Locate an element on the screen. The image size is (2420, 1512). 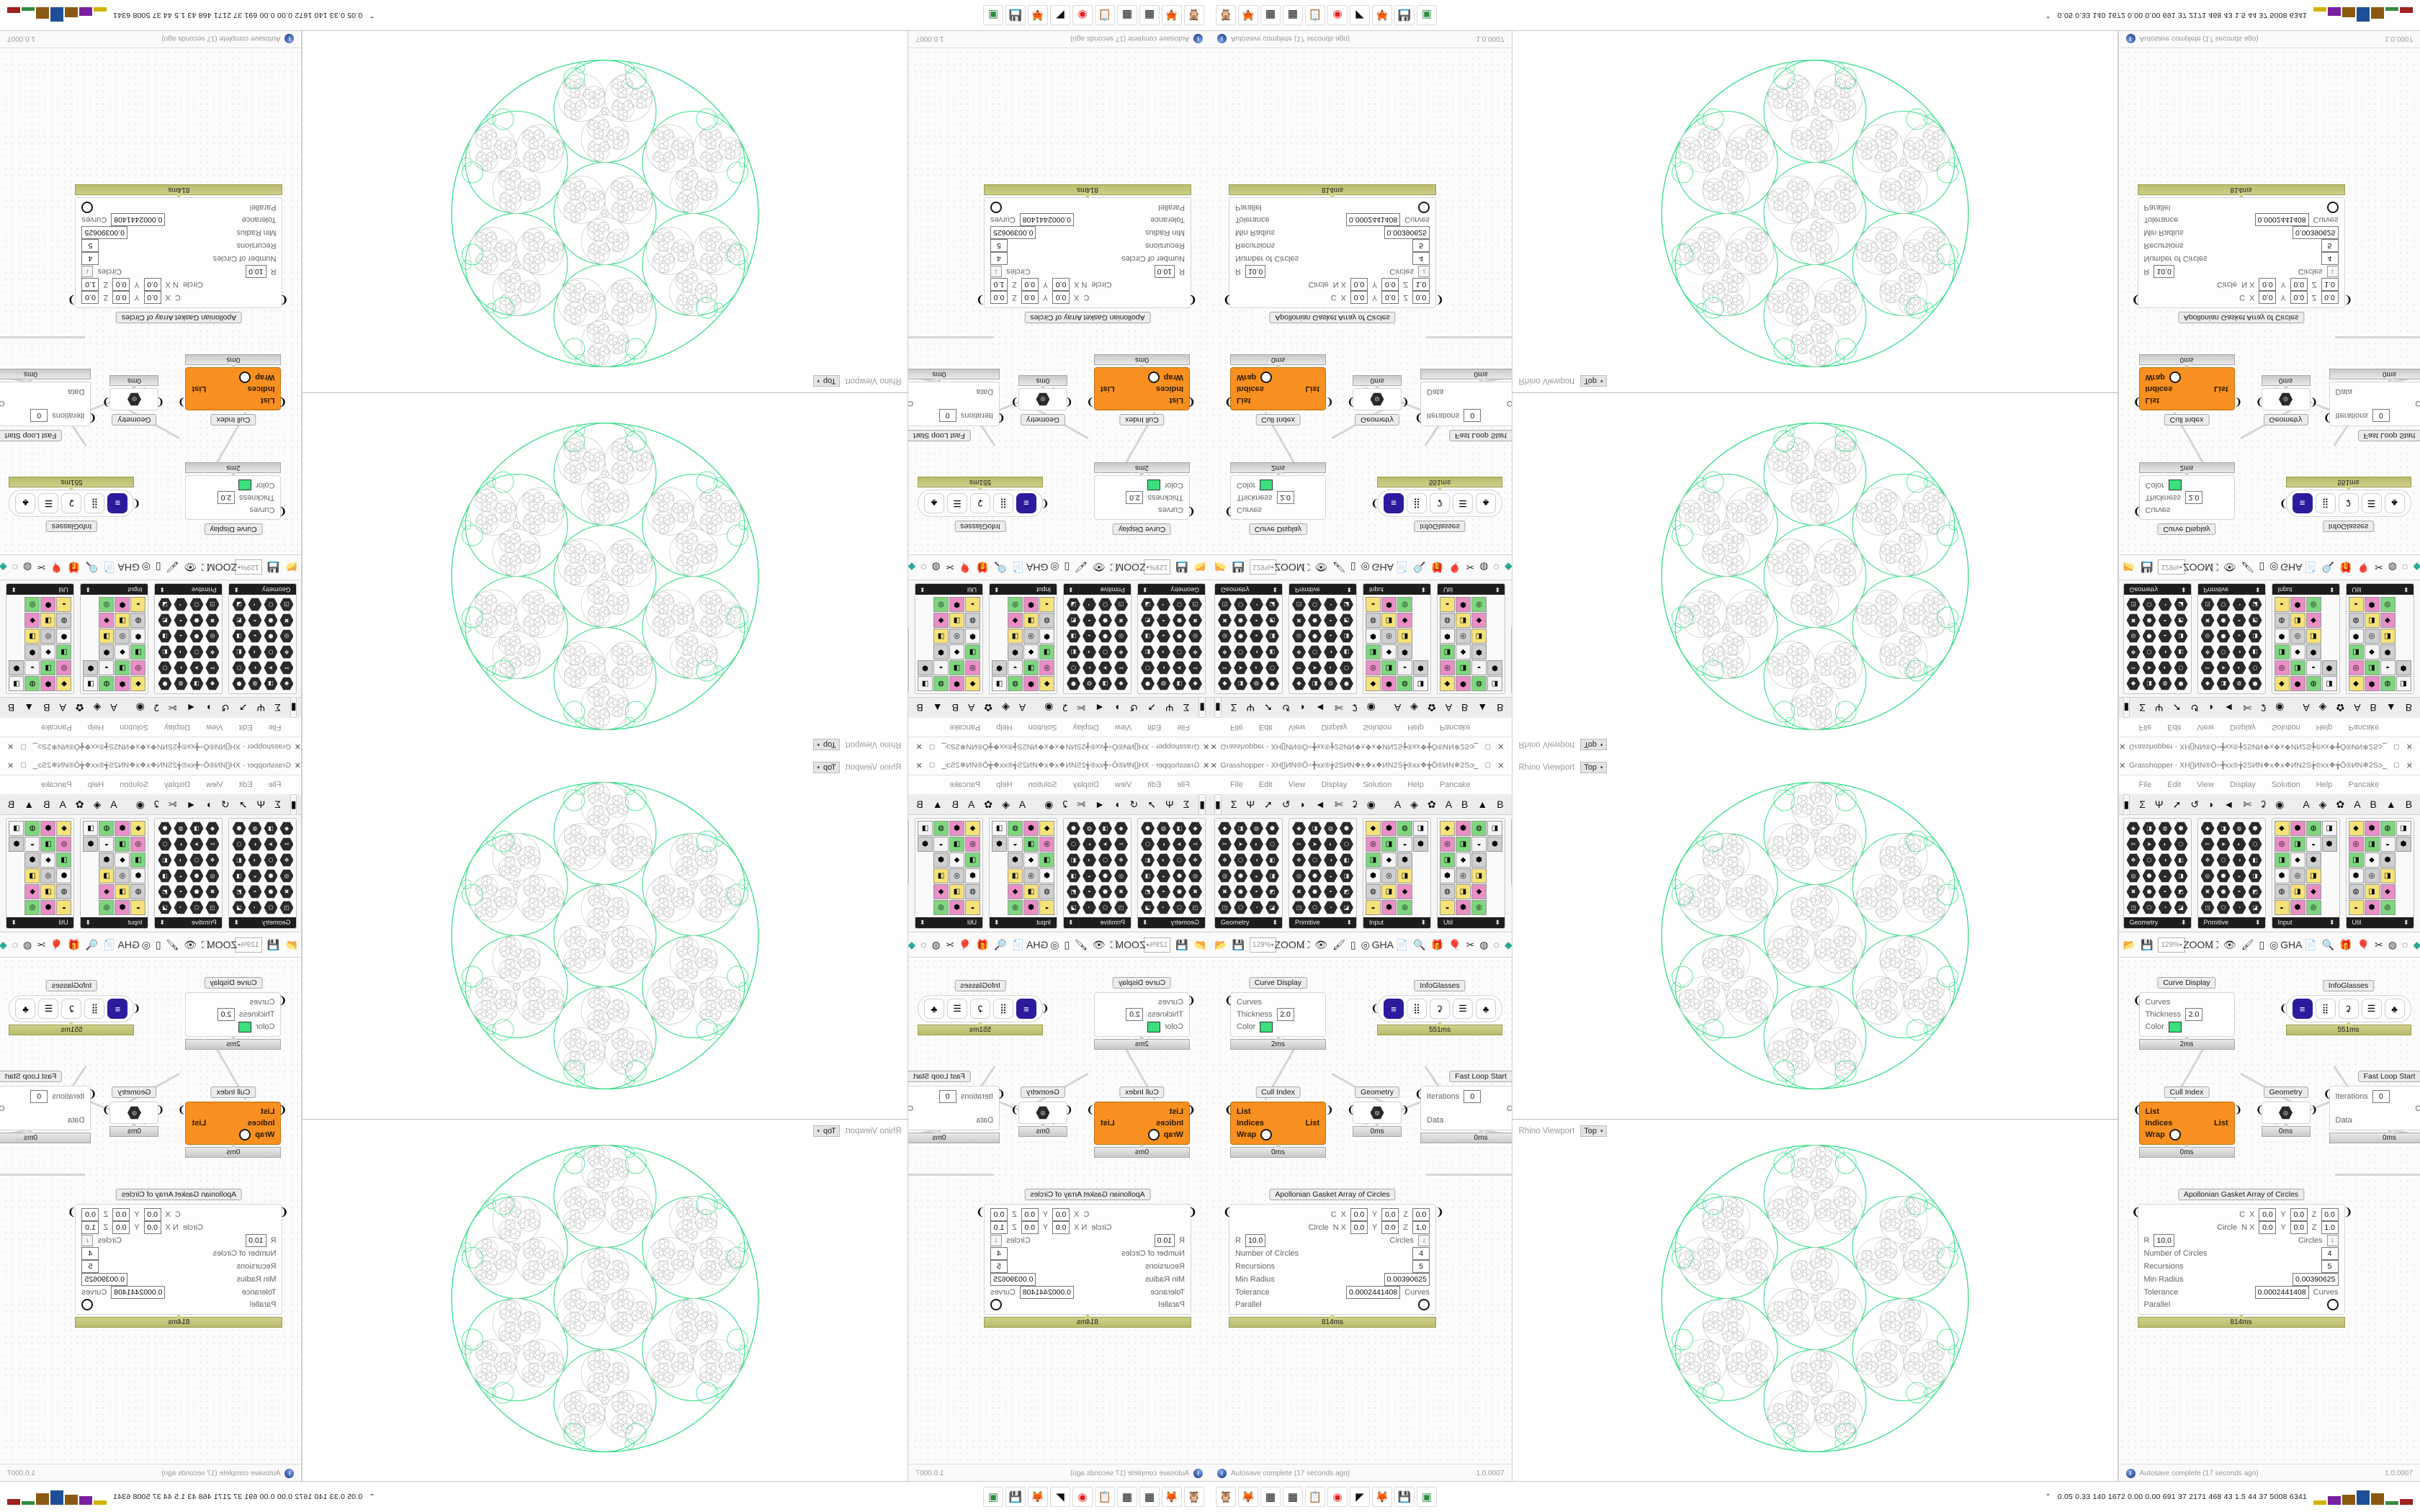
gh-tab-right-6: B is located at coordinates (11, 708).